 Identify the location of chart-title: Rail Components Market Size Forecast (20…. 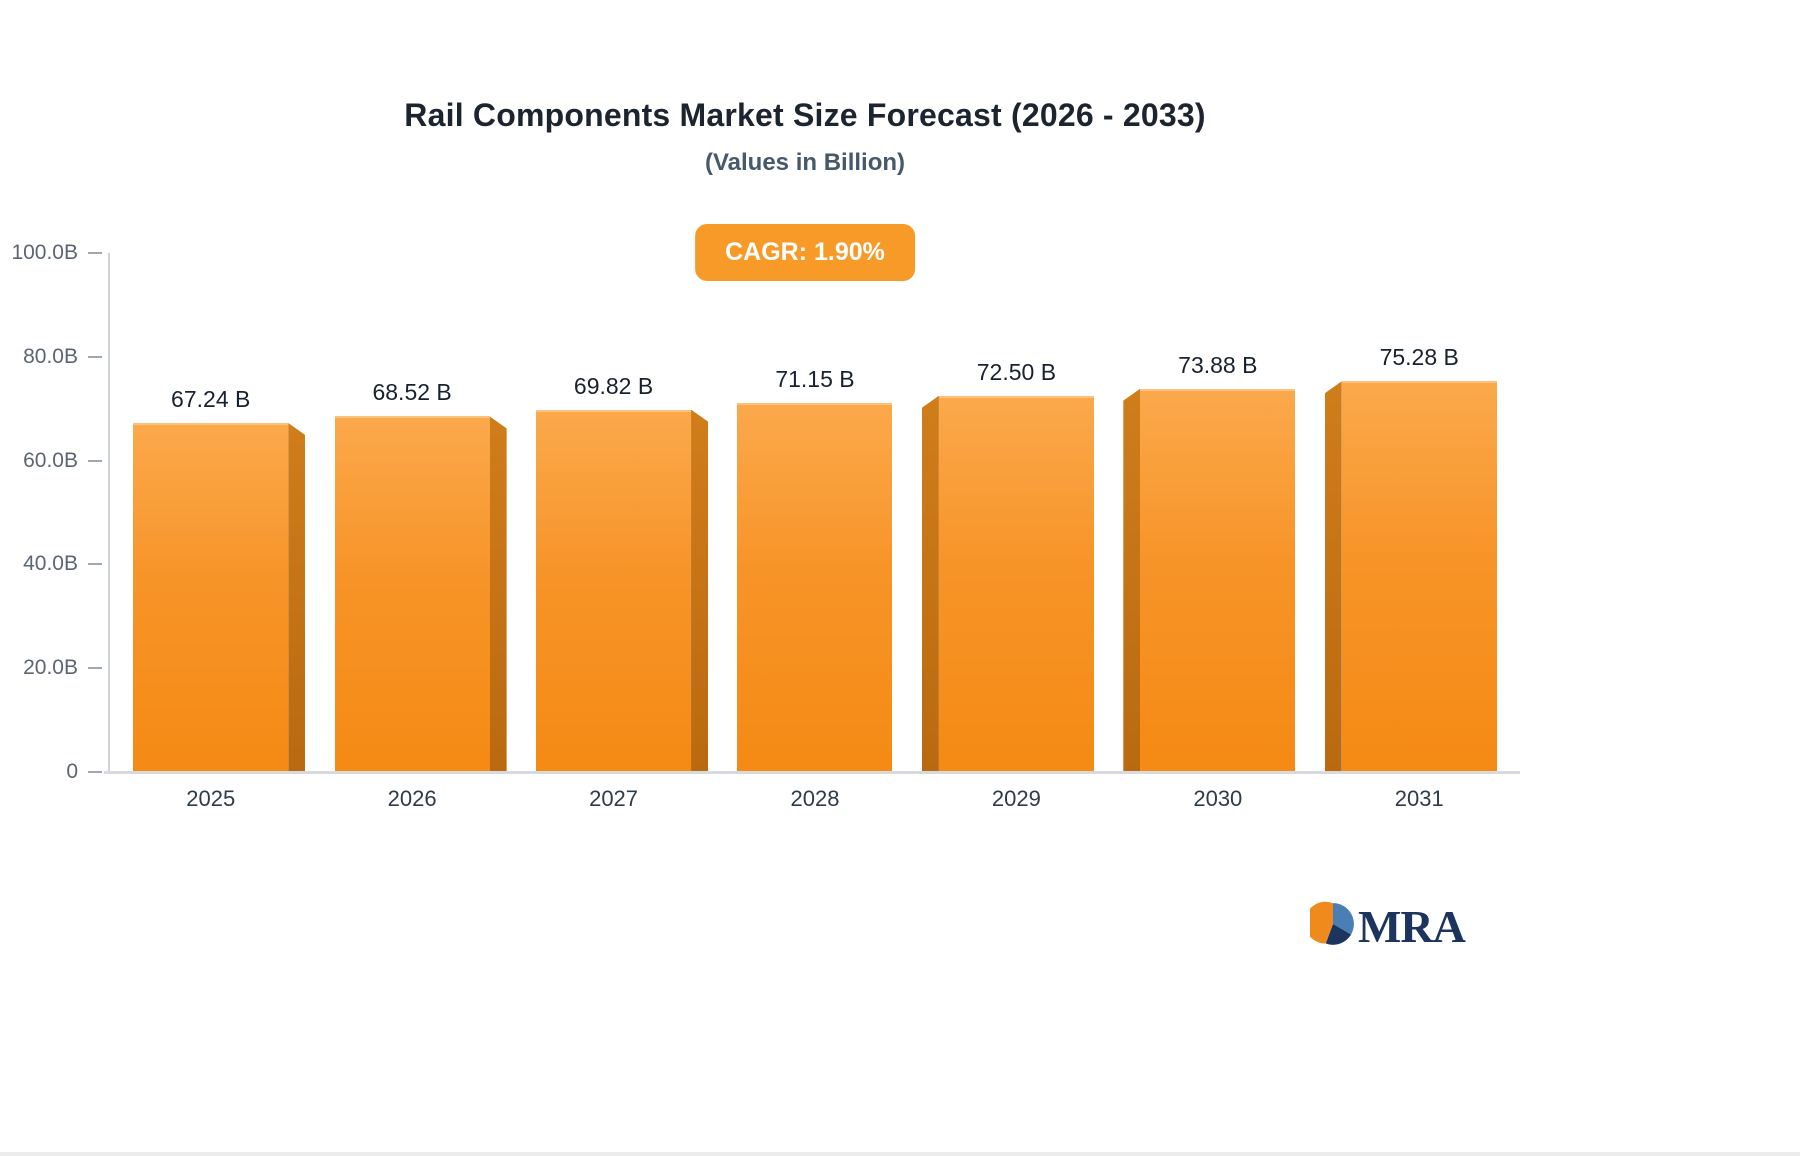
(805, 115).